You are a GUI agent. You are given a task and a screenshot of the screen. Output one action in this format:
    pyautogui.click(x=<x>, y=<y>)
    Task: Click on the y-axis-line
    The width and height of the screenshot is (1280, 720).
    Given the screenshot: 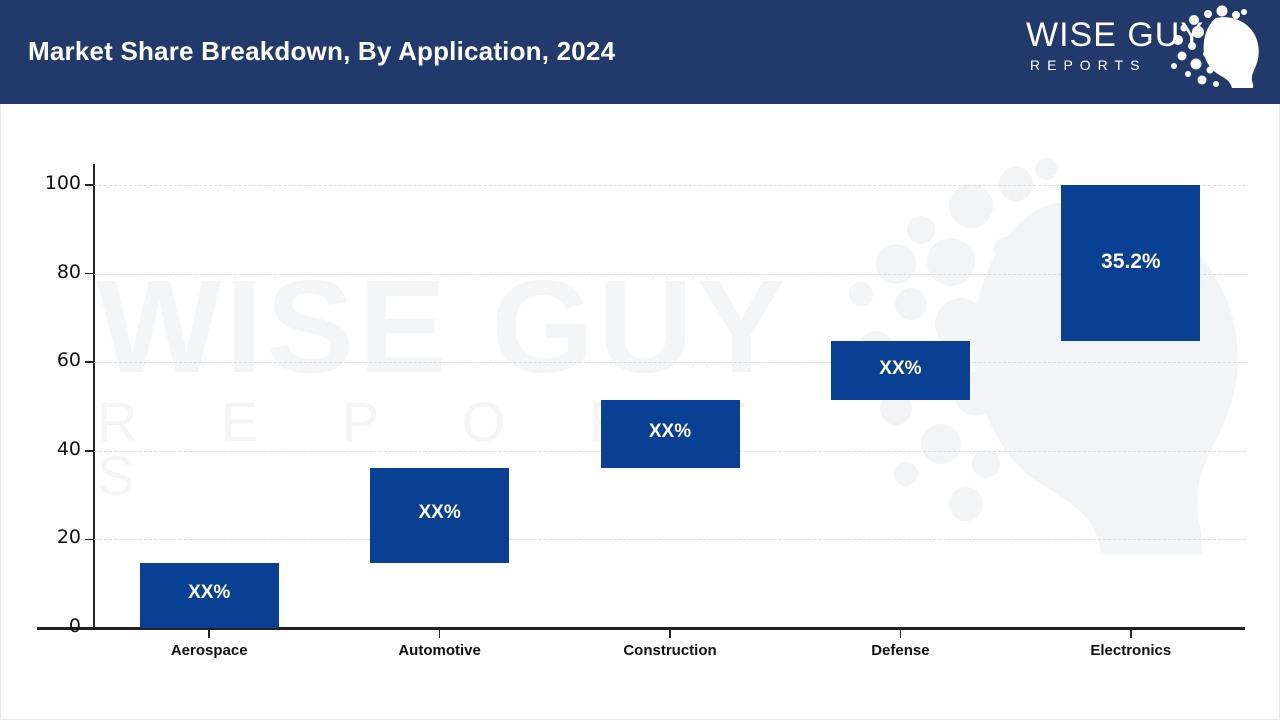 What is the action you would take?
    pyautogui.click(x=94, y=396)
    